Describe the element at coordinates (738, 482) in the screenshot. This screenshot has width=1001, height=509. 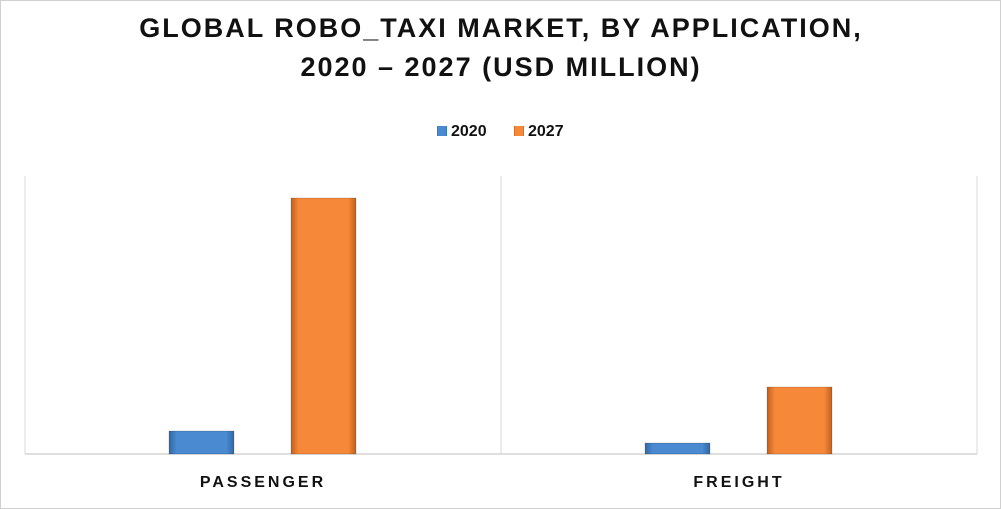
I see `x-tick-label: FREIGHT` at that location.